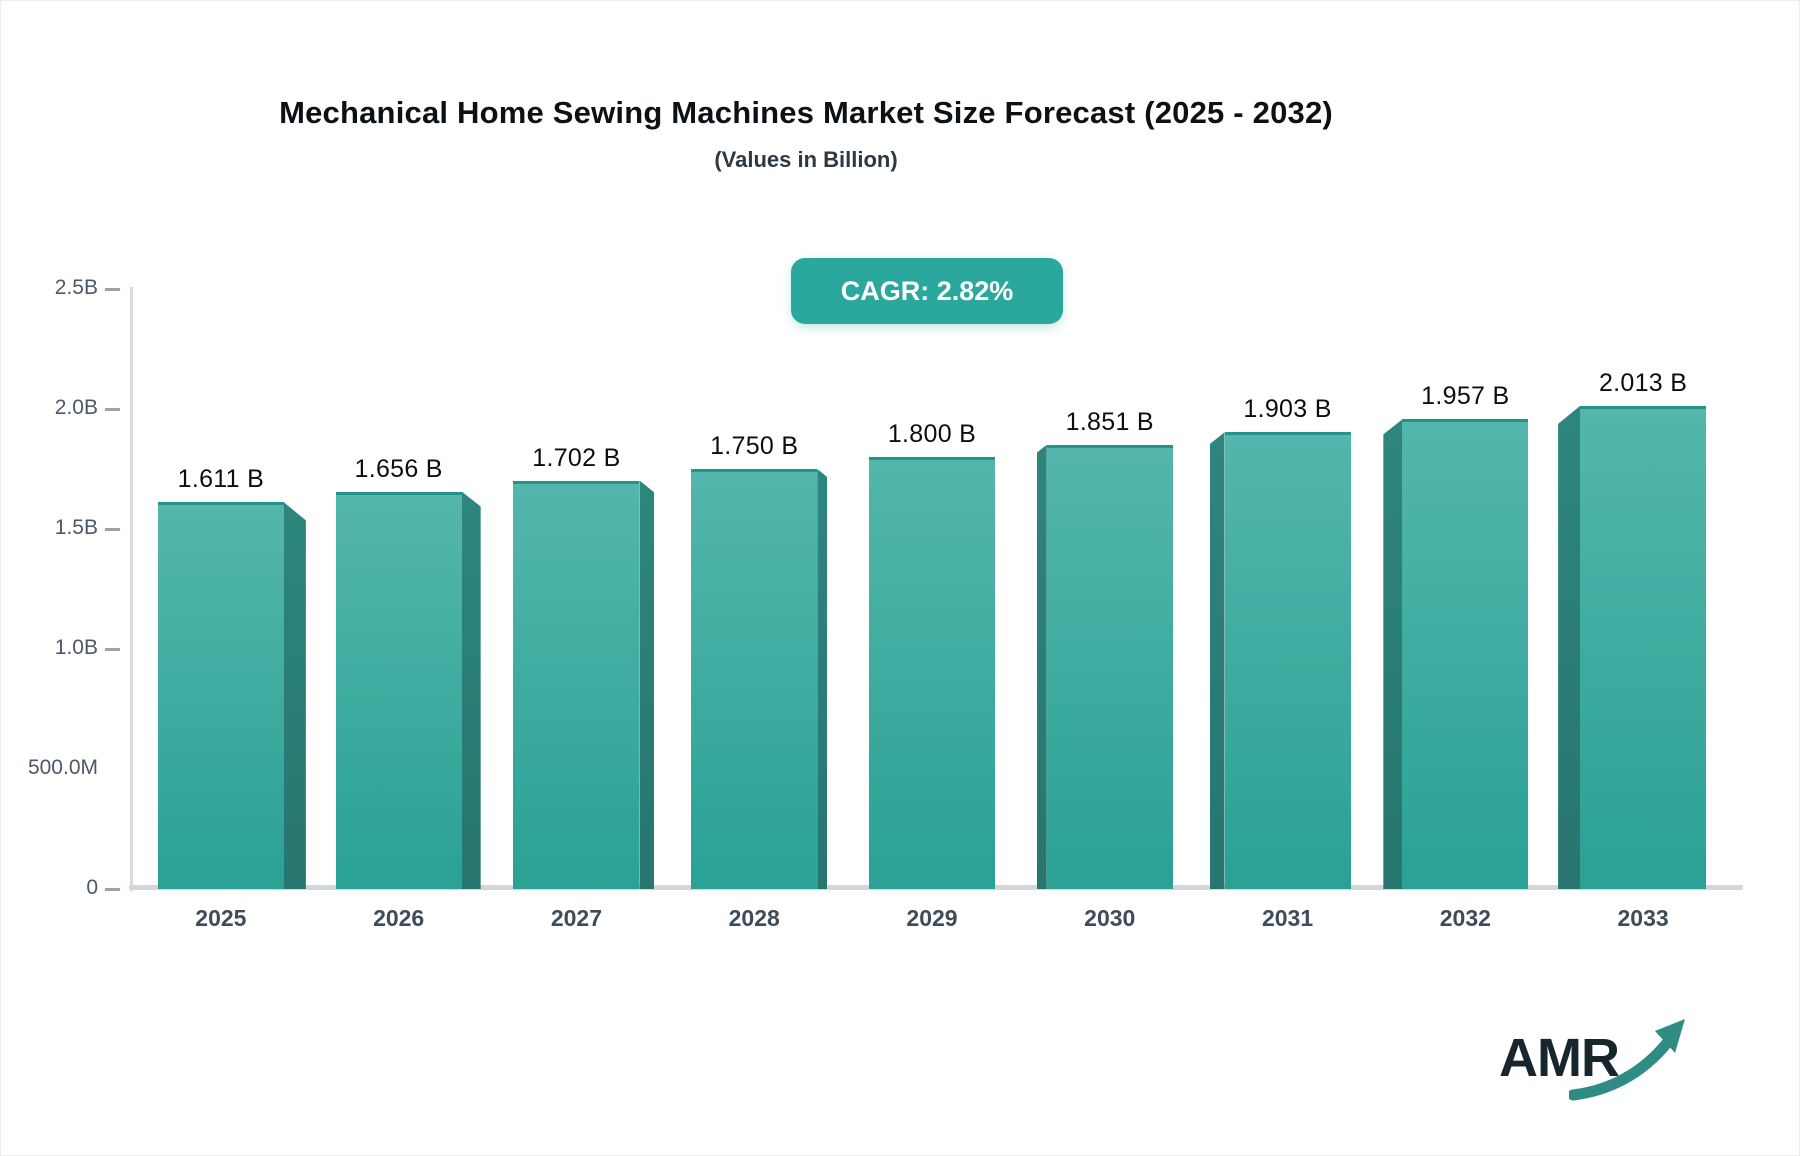 This screenshot has width=1800, height=1156. Describe the element at coordinates (62, 767) in the screenshot. I see `y-tick-label: 500.0M` at that location.